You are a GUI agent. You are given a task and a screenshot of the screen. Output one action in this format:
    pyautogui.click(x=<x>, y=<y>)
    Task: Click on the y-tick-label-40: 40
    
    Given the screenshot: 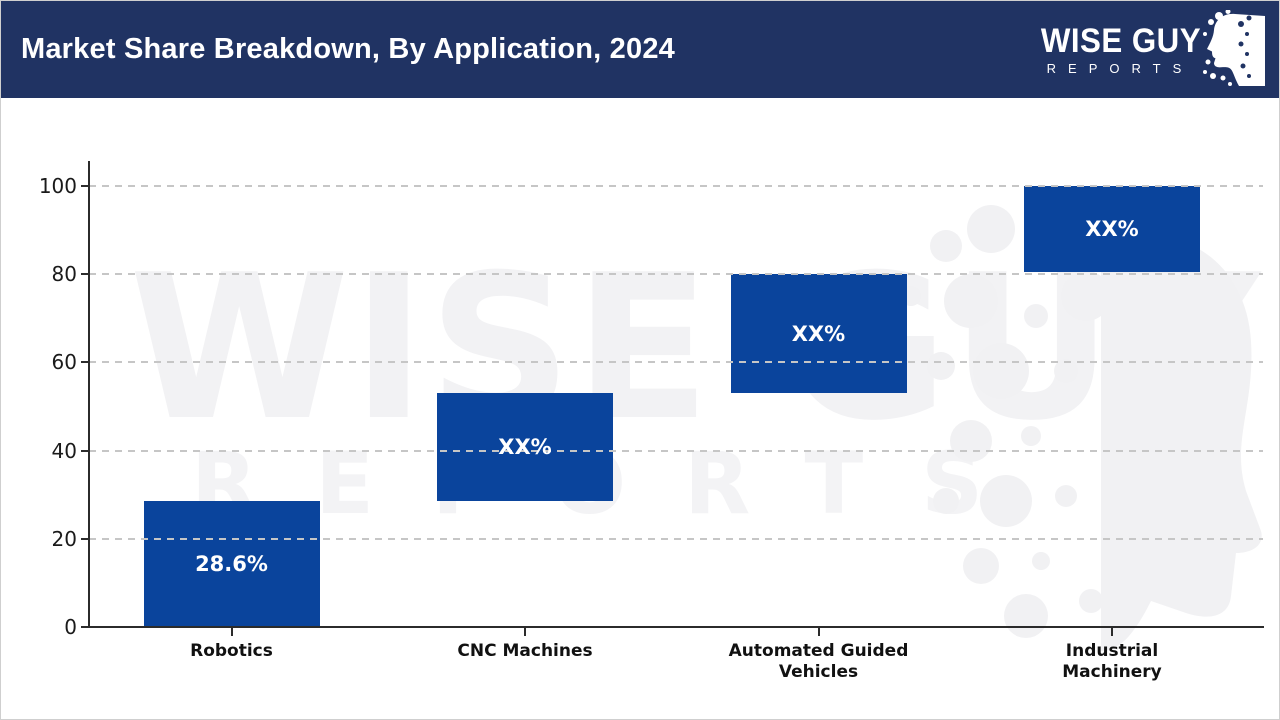 What is the action you would take?
    pyautogui.click(x=64, y=450)
    